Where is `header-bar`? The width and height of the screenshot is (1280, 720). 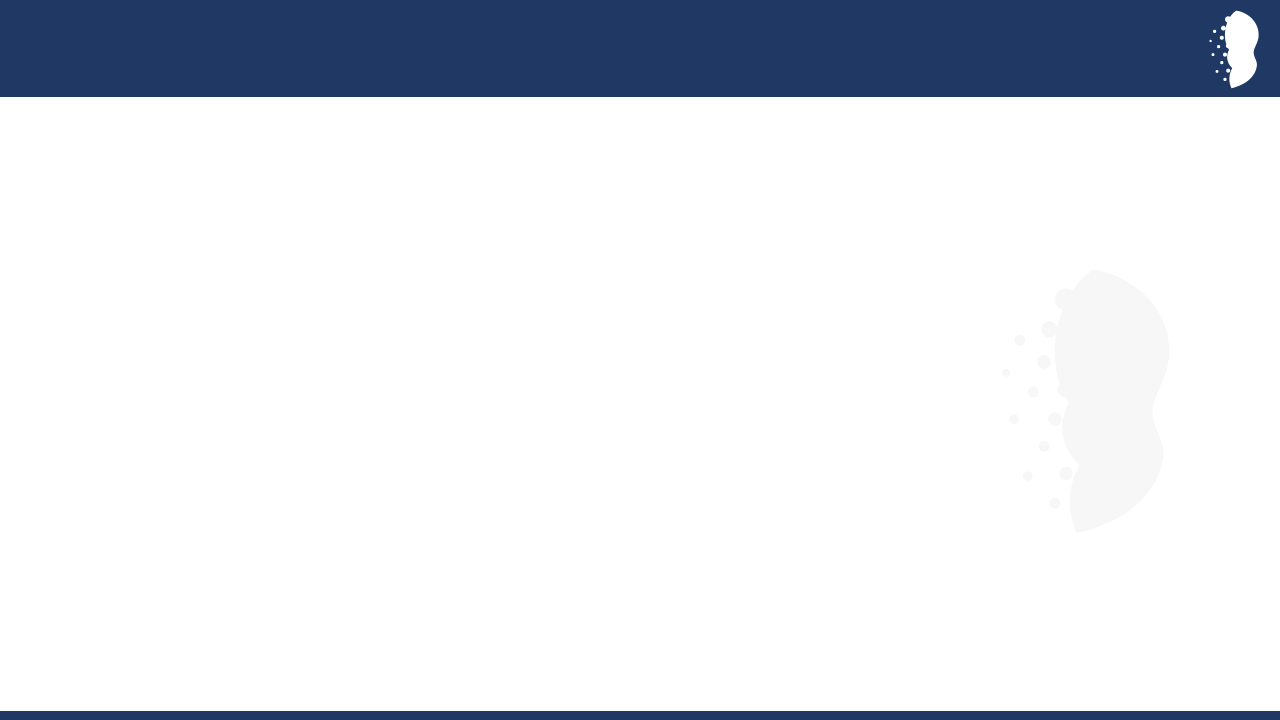 header-bar is located at coordinates (640, 48).